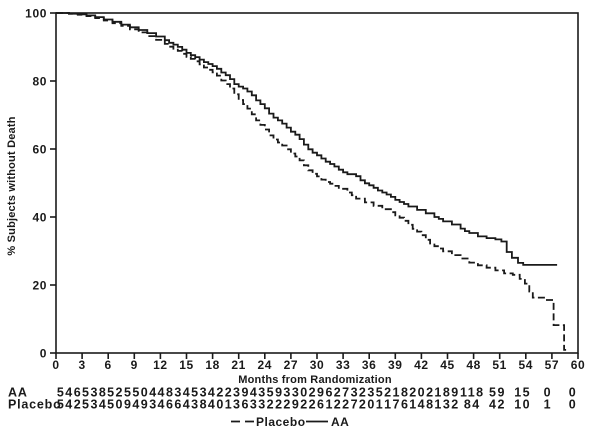 This screenshot has width=605, height=434. What do you see at coordinates (446, 393) in the screenshot?
I see `risk-value-aa: 189` at bounding box center [446, 393].